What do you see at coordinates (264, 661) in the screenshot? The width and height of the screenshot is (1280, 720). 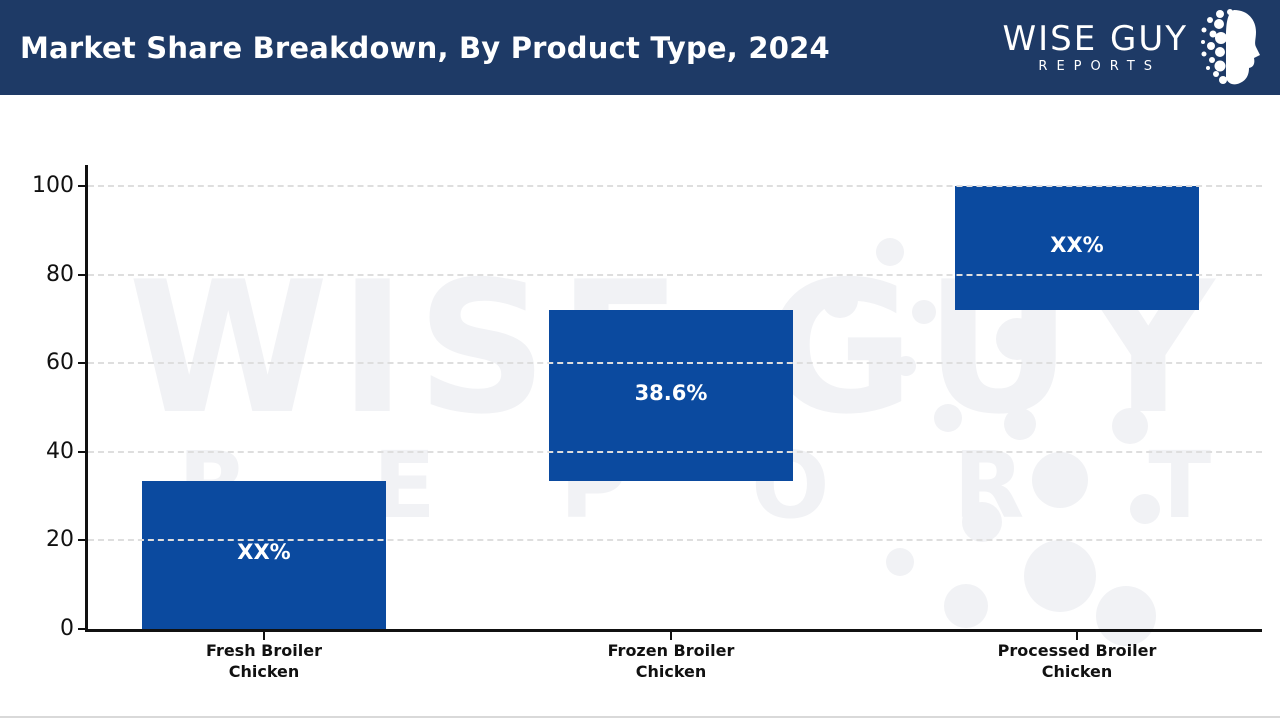 I see `x-category-label-1: Fresh Broiler Chicken` at bounding box center [264, 661].